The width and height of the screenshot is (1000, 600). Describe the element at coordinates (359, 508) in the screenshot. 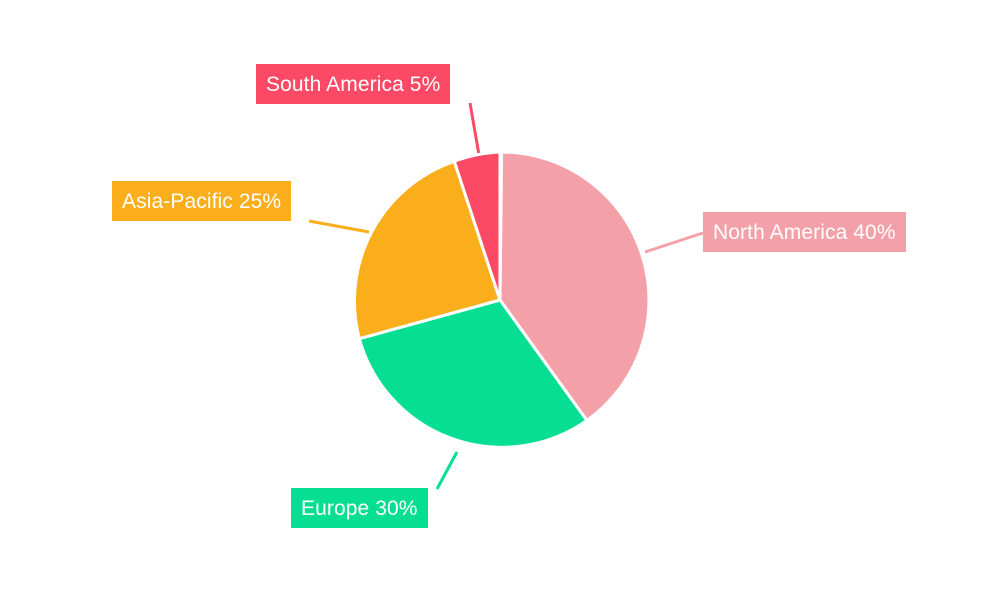

I see `pie-label-europe: Europe 30%` at that location.